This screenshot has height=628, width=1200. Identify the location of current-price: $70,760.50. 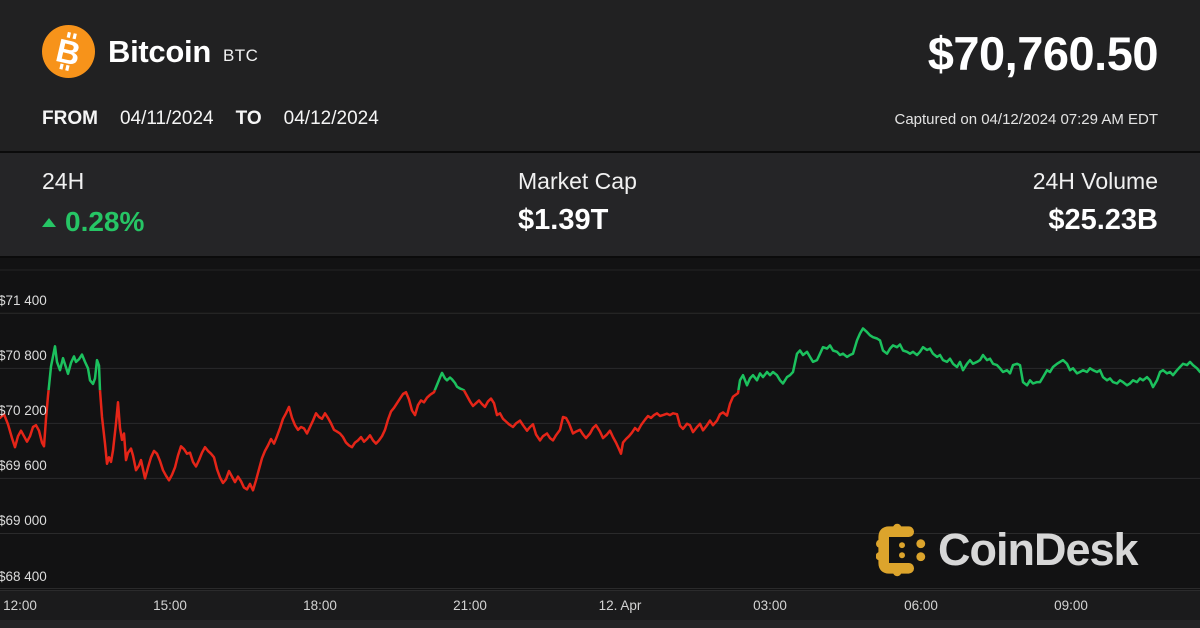
(1043, 53).